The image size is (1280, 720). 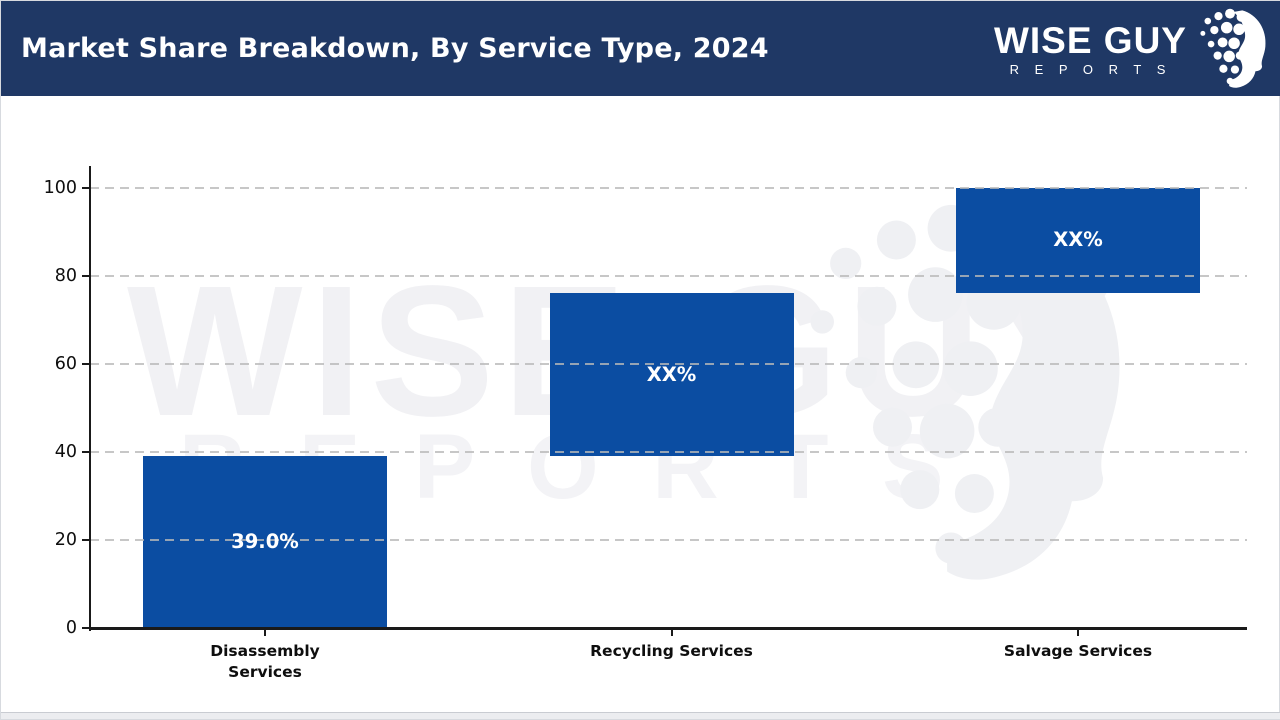 I want to click on y-axis-line, so click(x=90, y=398).